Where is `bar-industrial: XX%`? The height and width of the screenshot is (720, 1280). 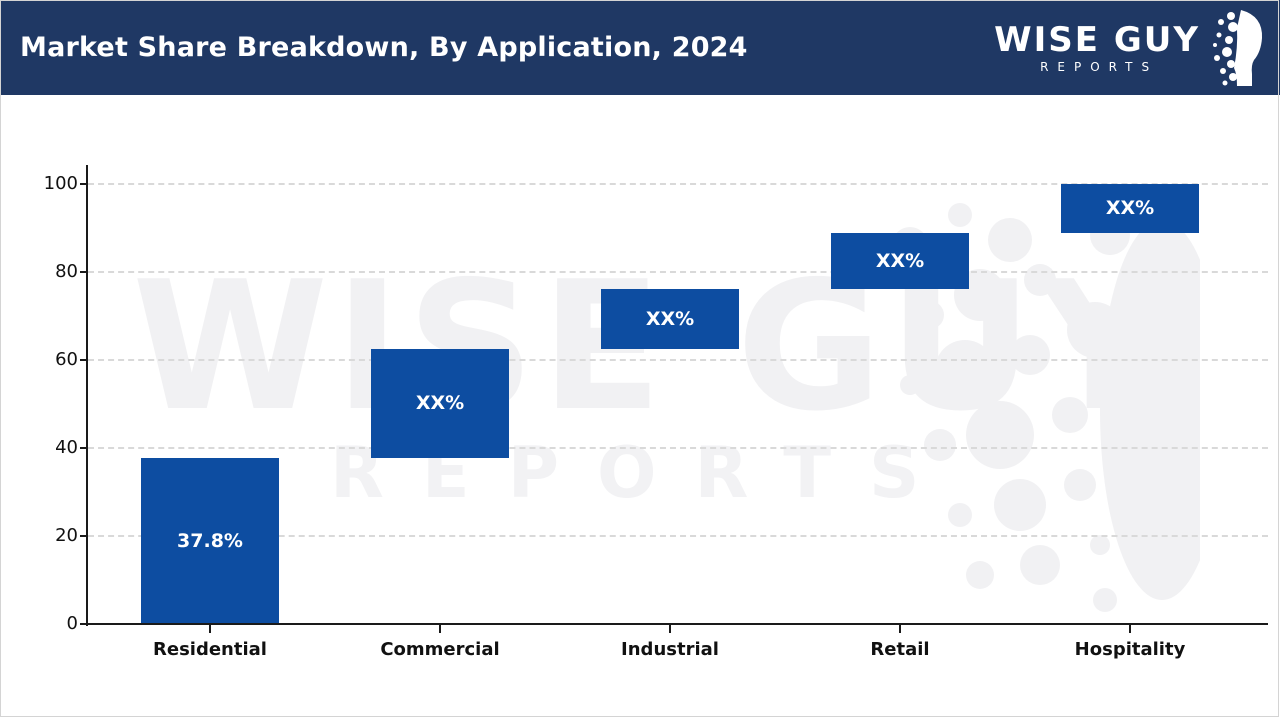
bar-industrial: XX% is located at coordinates (670, 318).